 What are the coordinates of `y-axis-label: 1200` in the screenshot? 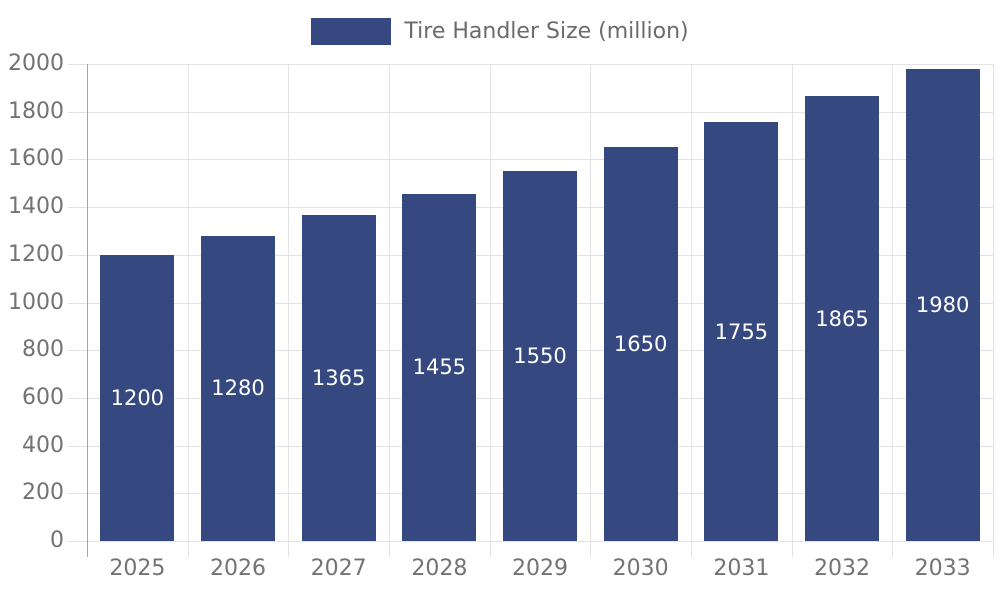 It's located at (36, 254).